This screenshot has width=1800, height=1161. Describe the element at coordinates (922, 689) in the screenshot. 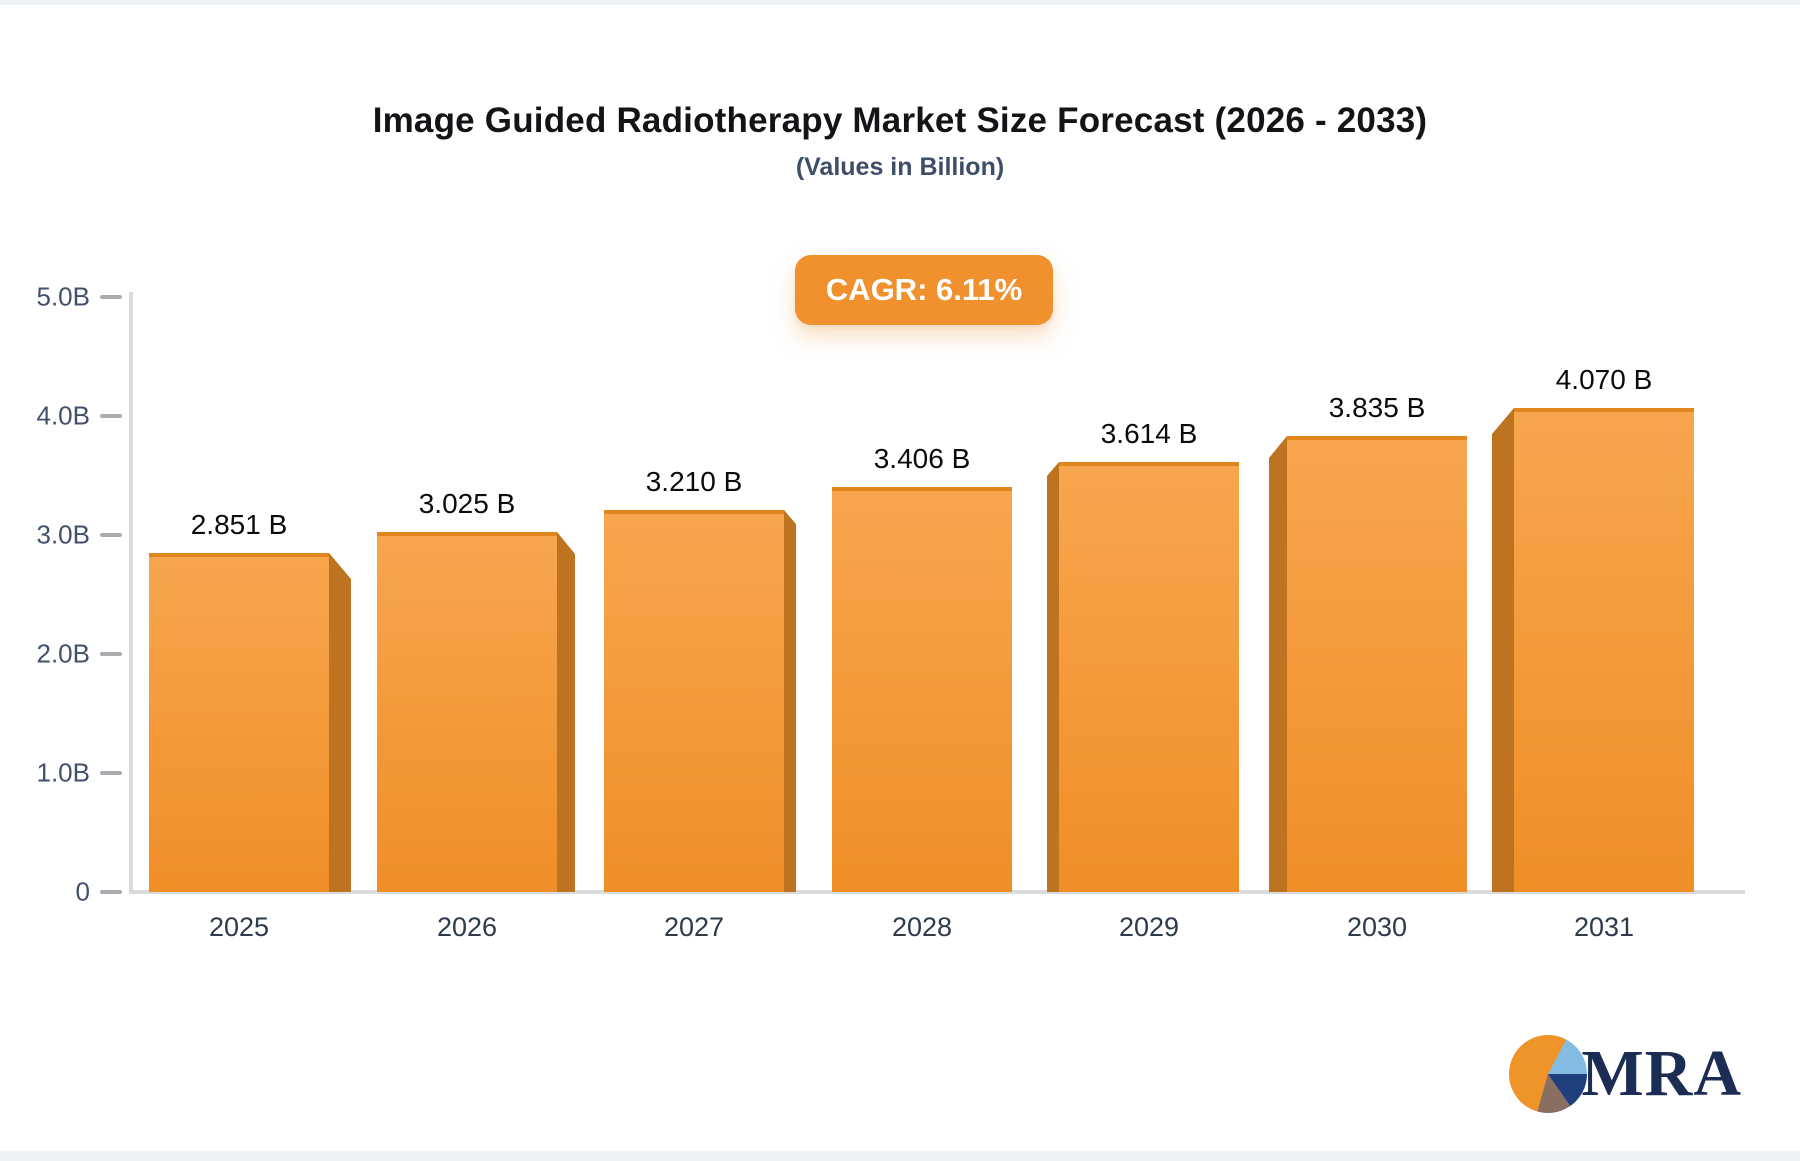

I see `bar-2028` at that location.